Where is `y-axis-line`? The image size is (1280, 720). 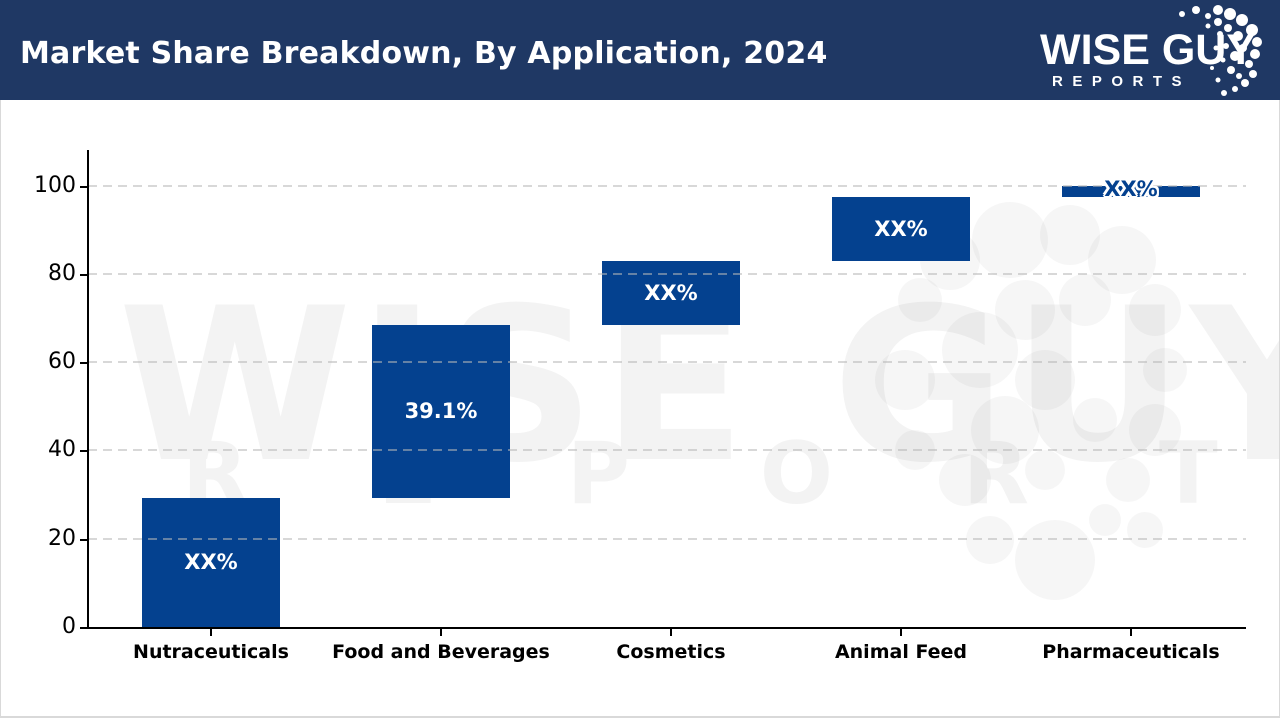
y-axis-line is located at coordinates (88, 389).